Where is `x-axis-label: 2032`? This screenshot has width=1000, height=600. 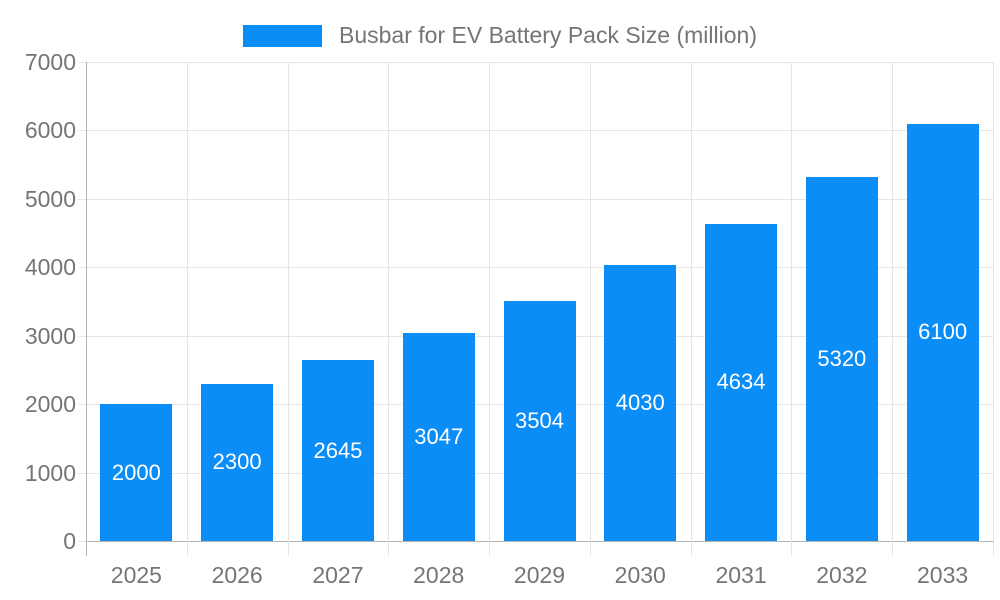
x-axis-label: 2032 is located at coordinates (842, 575).